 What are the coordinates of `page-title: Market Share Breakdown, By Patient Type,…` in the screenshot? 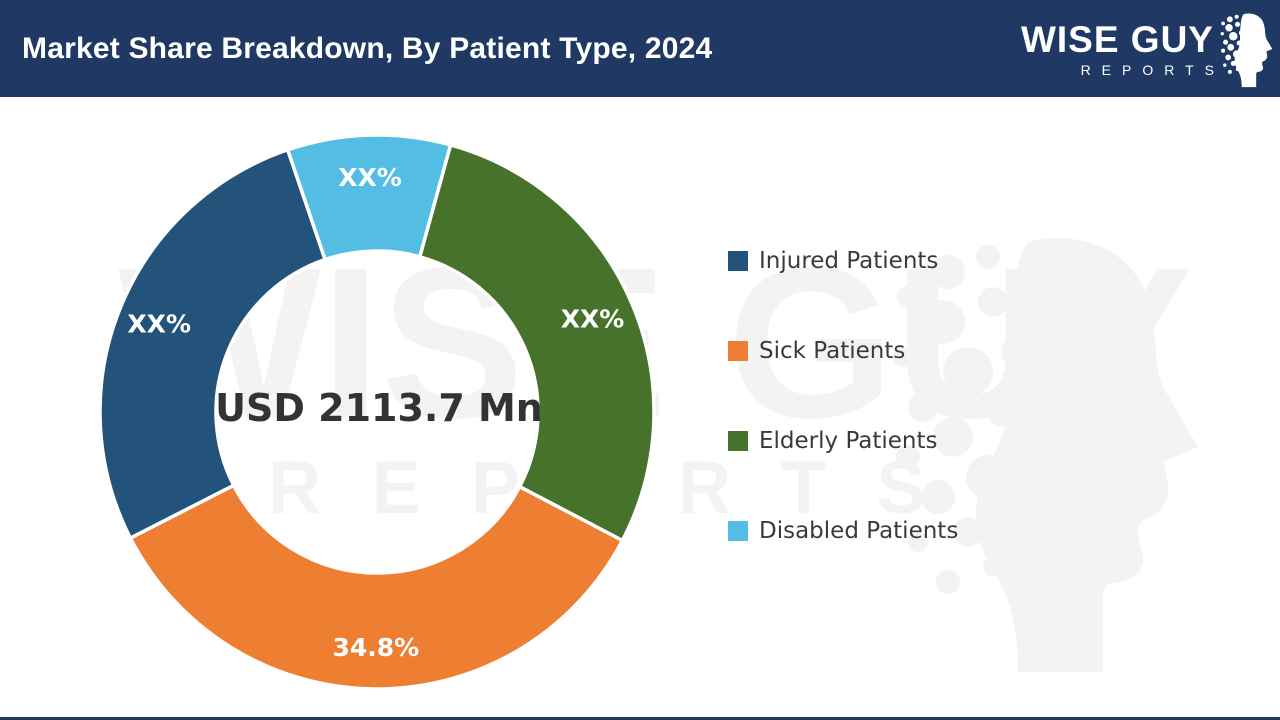 It's located at (367, 48).